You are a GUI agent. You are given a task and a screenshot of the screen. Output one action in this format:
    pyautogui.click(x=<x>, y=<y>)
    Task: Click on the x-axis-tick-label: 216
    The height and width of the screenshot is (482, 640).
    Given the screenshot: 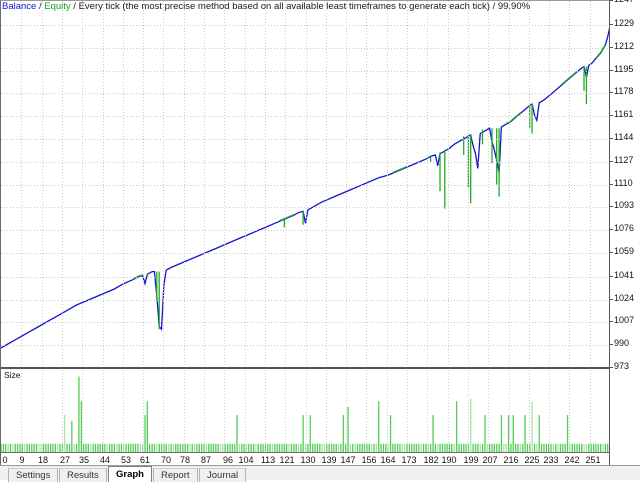 What is the action you would take?
    pyautogui.click(x=511, y=460)
    